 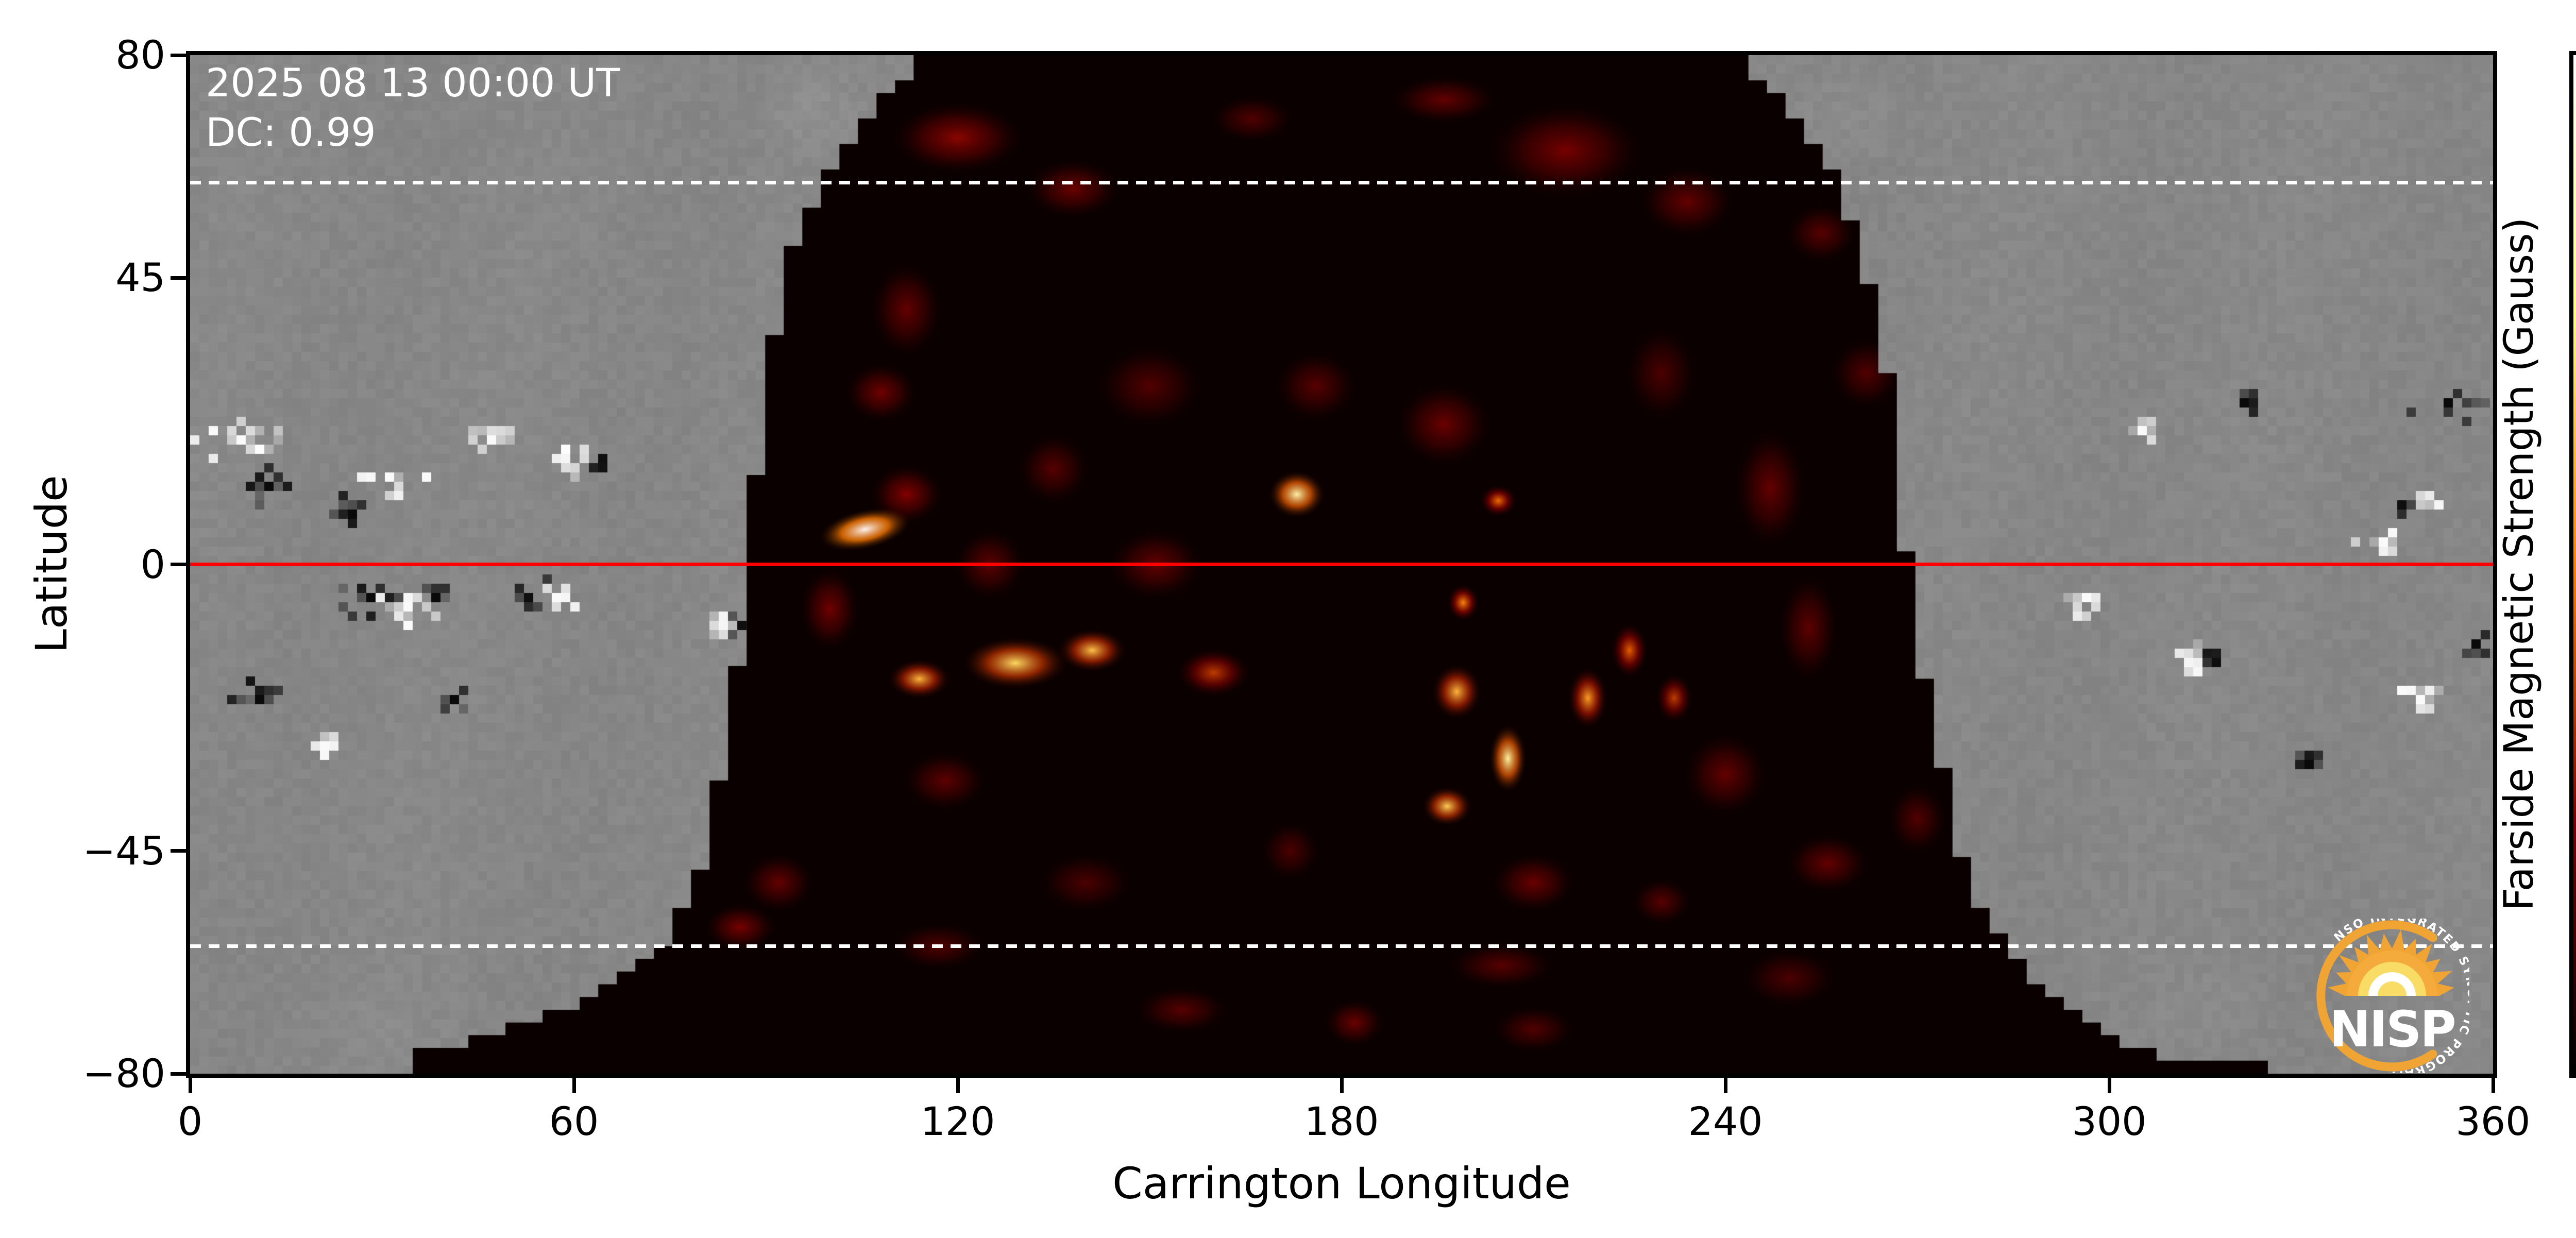 What do you see at coordinates (2519, 564) in the screenshot?
I see `farside-colorbar-label: Farside Magnetic Strength (Gauss)` at bounding box center [2519, 564].